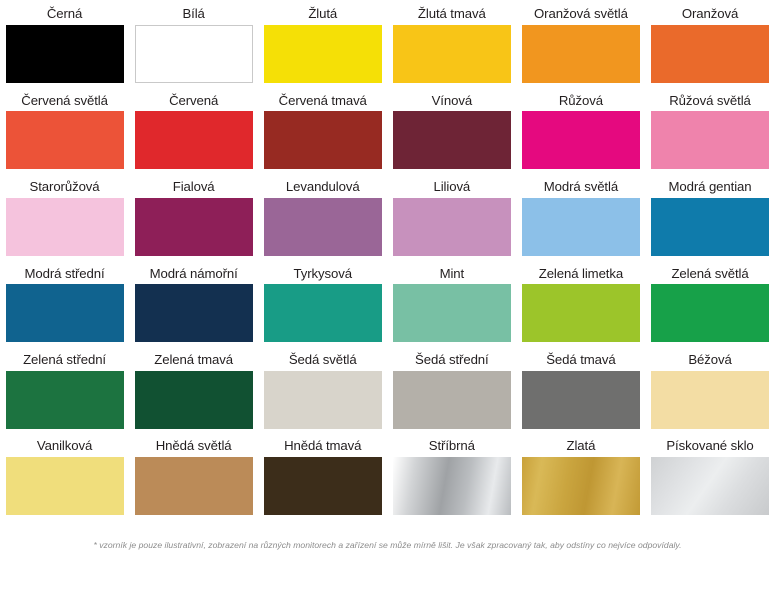 The width and height of the screenshot is (775, 609). I want to click on swatch-label: Růžová, so click(580, 100).